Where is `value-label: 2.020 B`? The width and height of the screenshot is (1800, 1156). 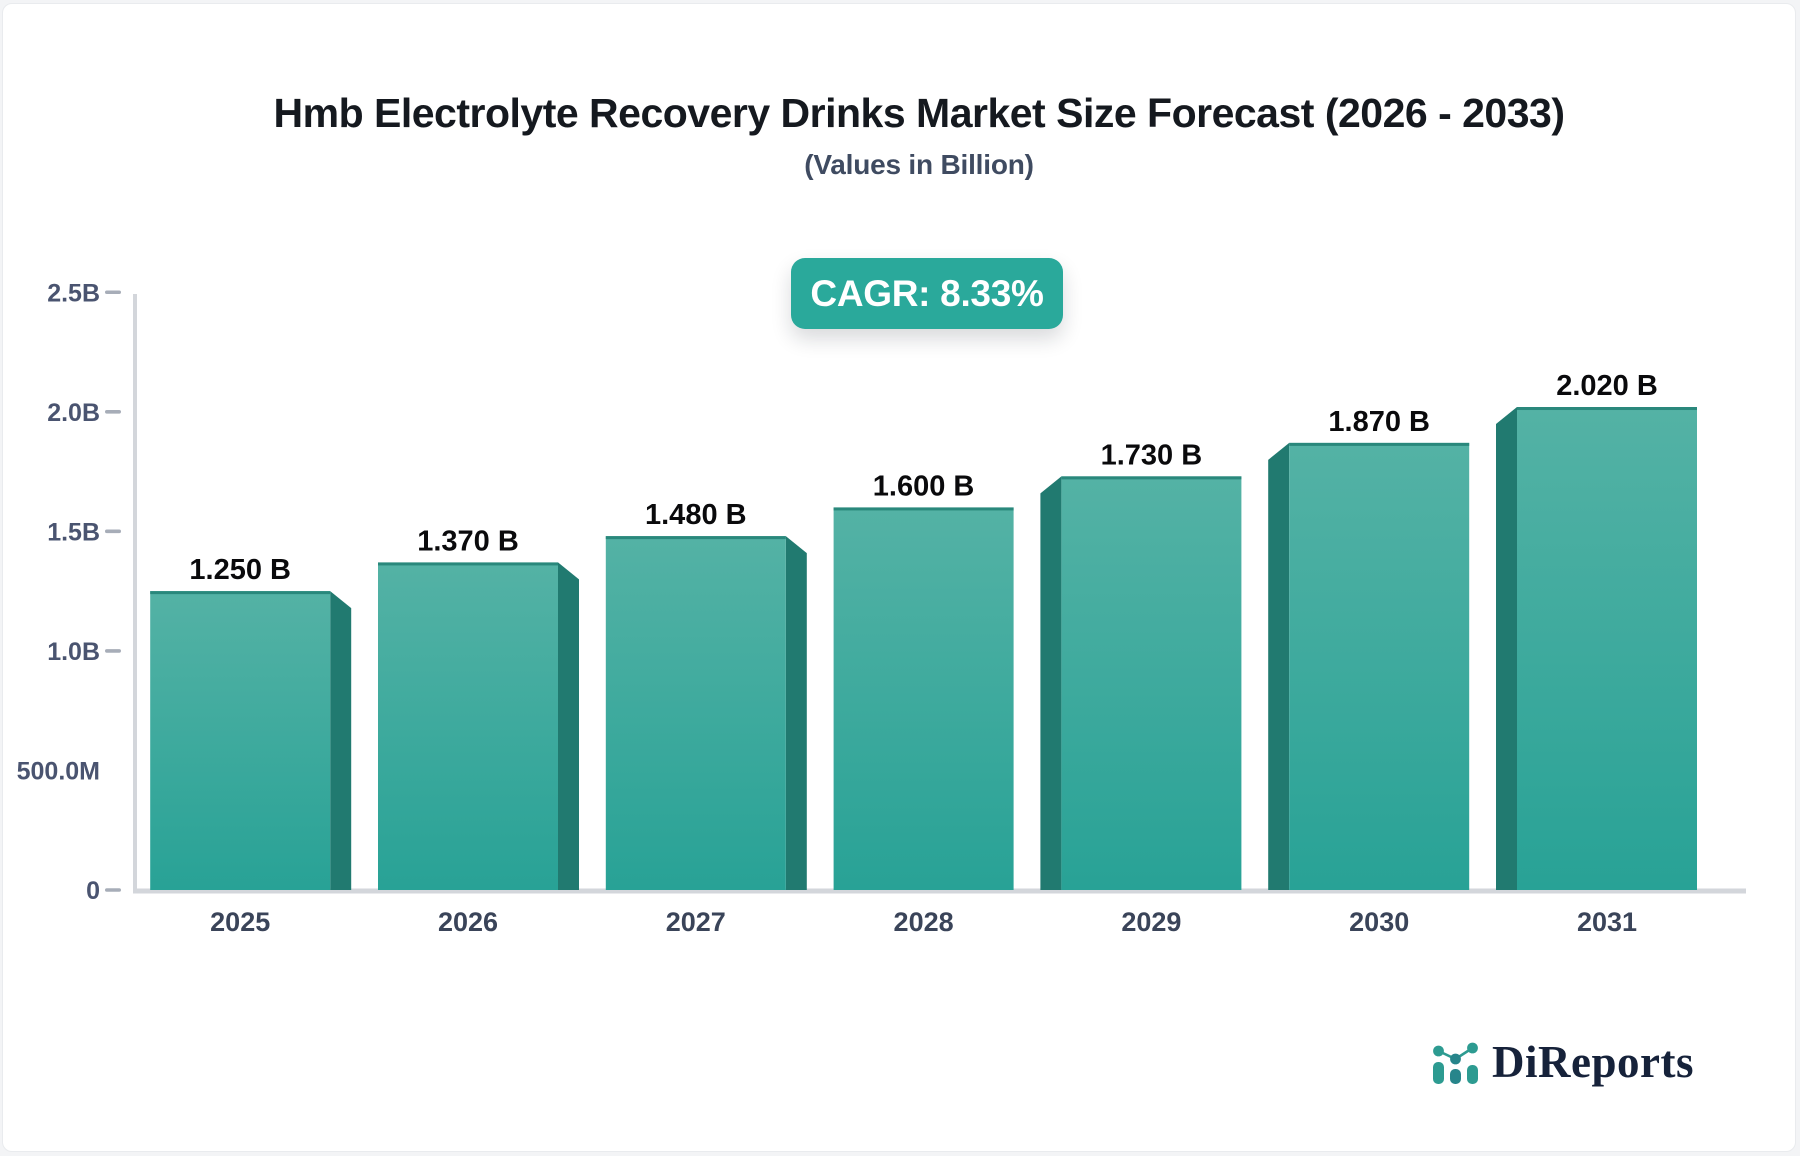
value-label: 2.020 B is located at coordinates (1607, 386).